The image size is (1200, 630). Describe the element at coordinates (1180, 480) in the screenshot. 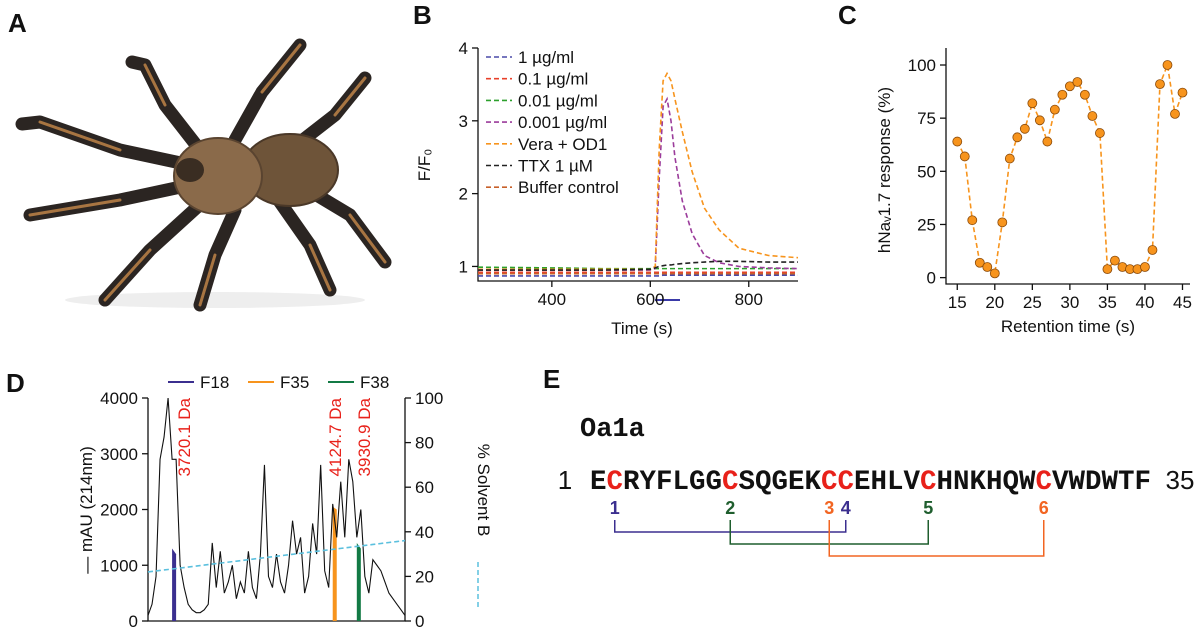

I see `sequence-end: 35` at that location.